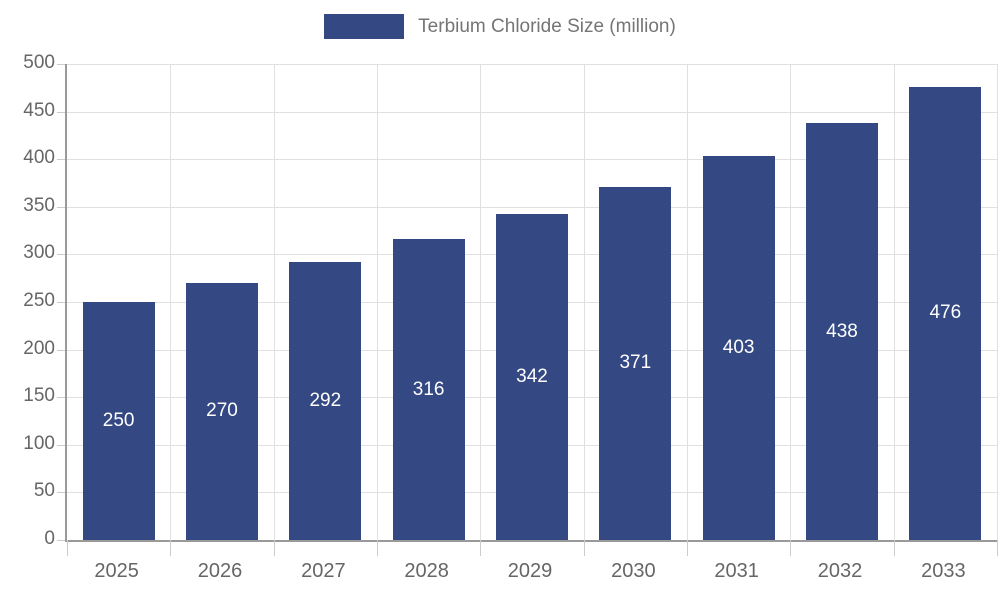 The width and height of the screenshot is (1000, 600). I want to click on bar-value-label: 371, so click(635, 363).